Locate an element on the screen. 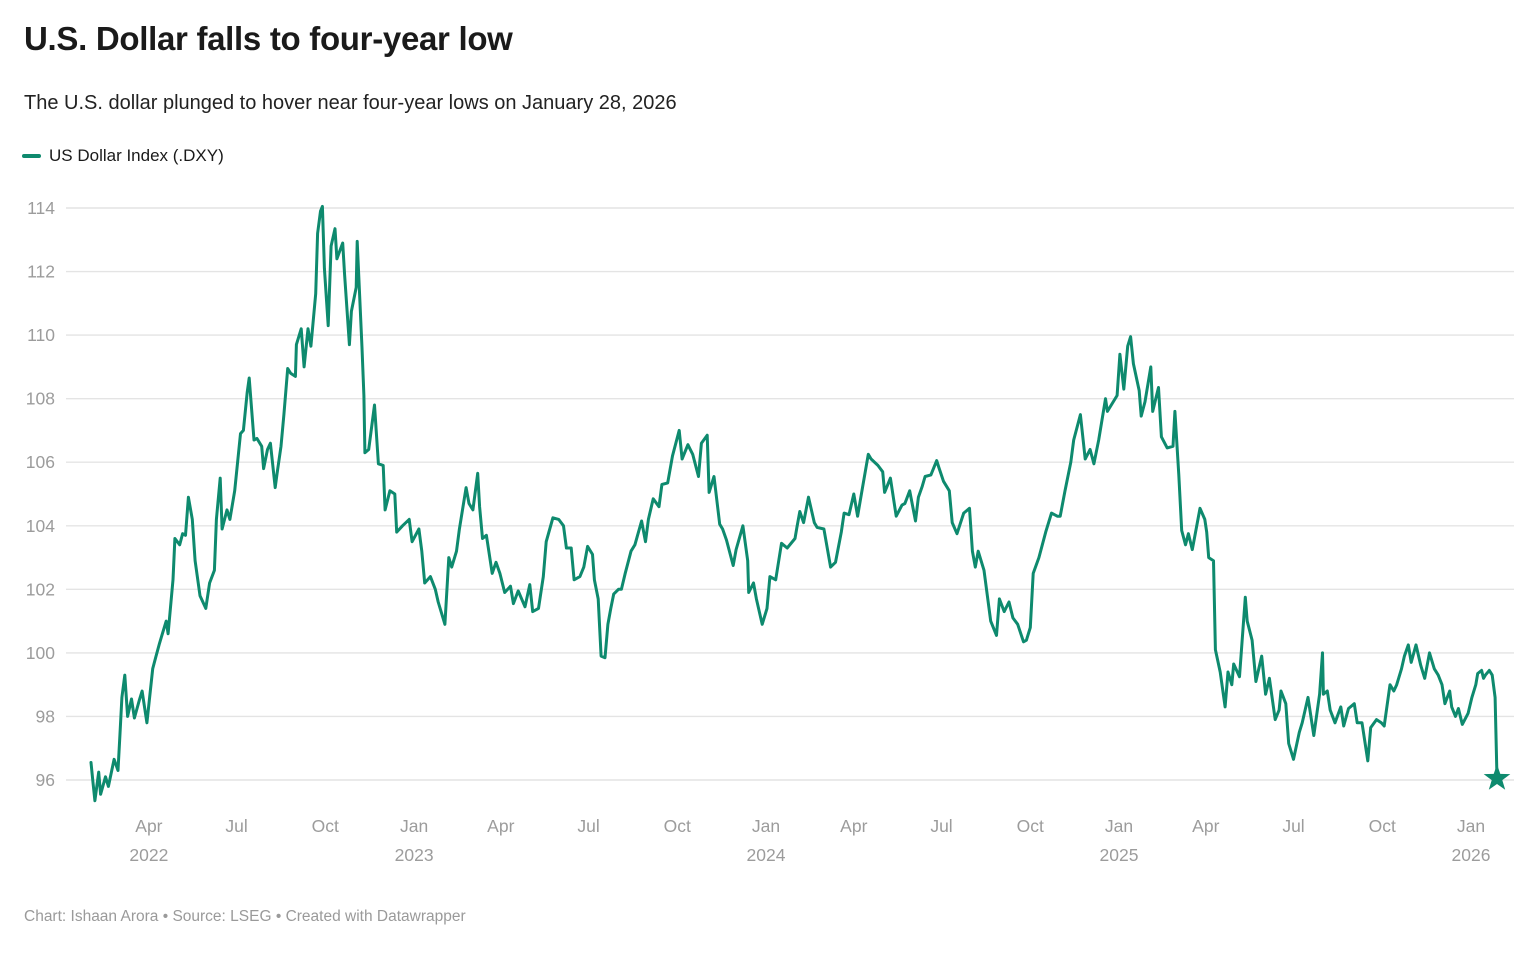 This screenshot has height=954, width=1536. legend-line-swatch is located at coordinates (31, 156).